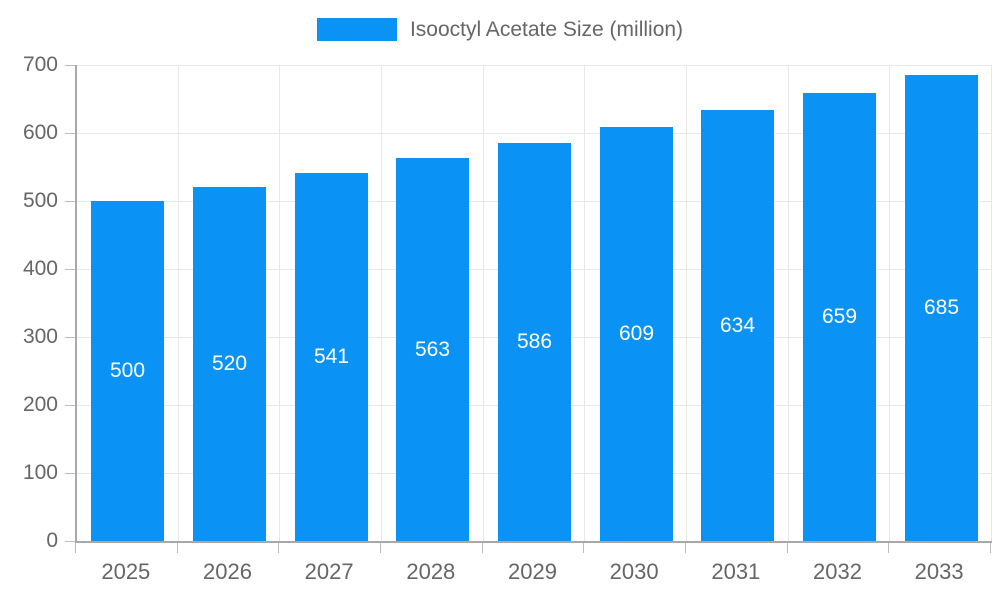  What do you see at coordinates (736, 571) in the screenshot?
I see `x-axis-label: 2031` at bounding box center [736, 571].